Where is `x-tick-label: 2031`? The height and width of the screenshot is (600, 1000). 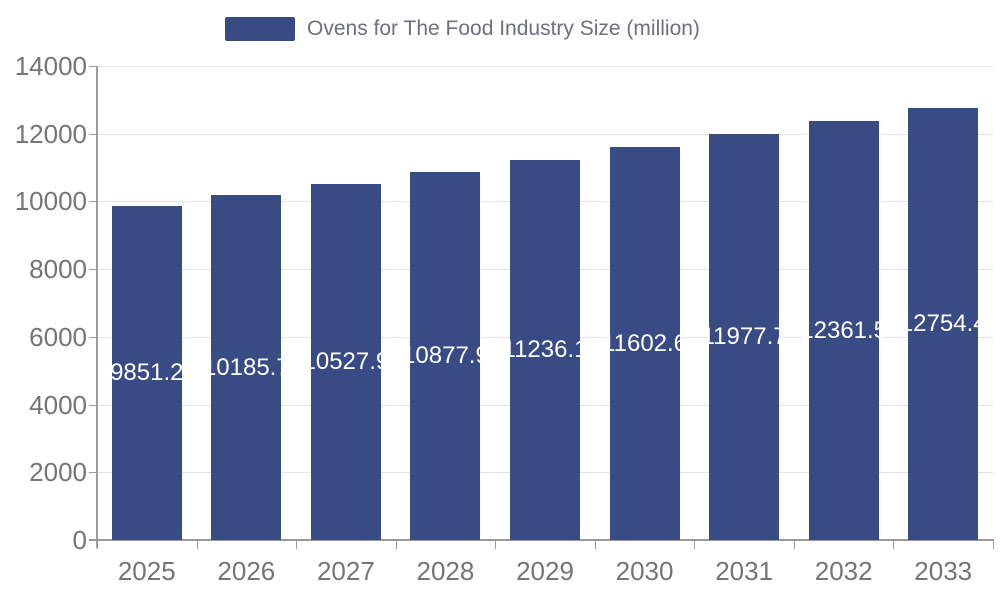
x-tick-label: 2031 is located at coordinates (744, 571).